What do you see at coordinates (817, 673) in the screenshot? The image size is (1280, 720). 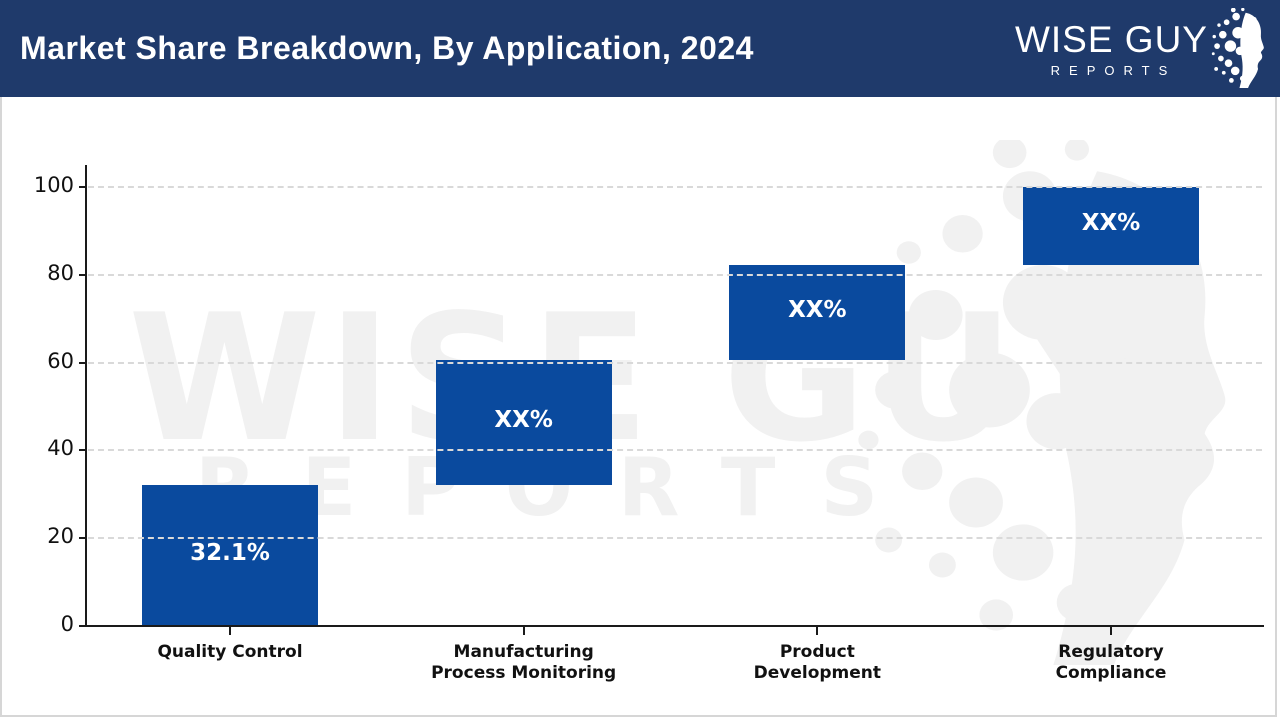 I see `x-category-line: Development` at bounding box center [817, 673].